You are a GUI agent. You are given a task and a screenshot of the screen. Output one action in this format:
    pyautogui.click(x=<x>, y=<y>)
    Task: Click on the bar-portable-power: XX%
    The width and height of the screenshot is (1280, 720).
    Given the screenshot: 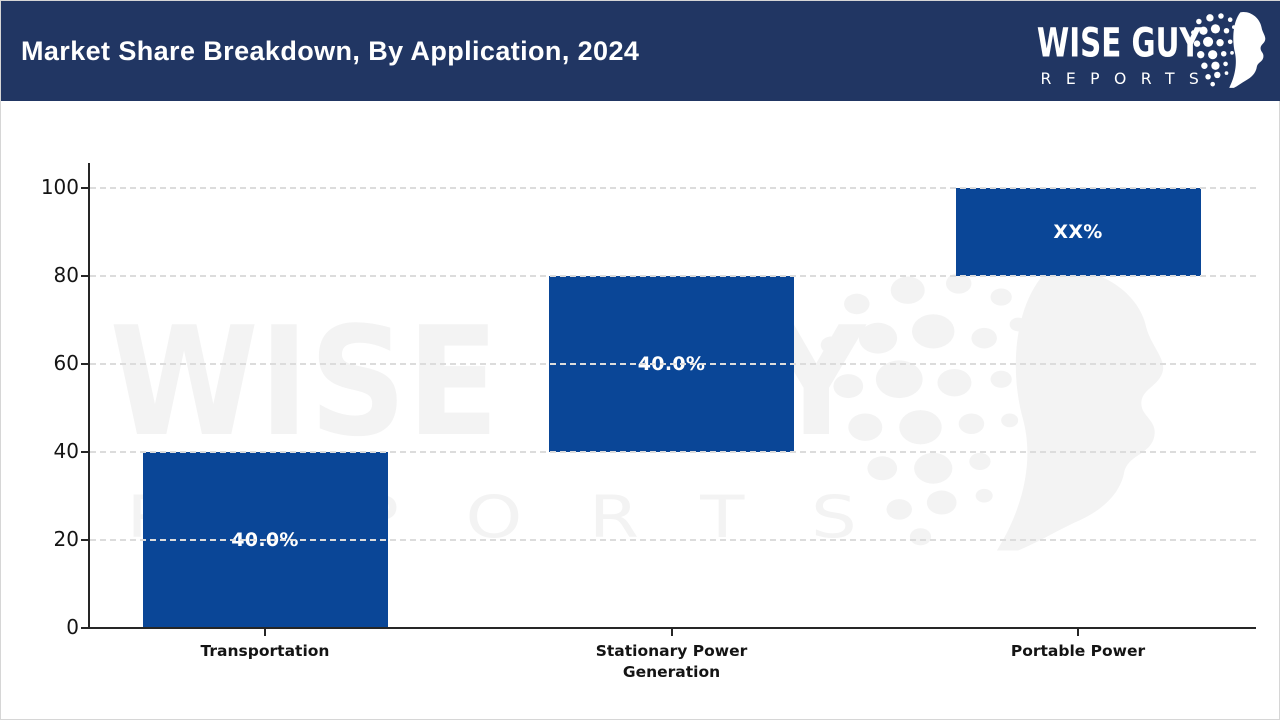 What is the action you would take?
    pyautogui.click(x=1078, y=232)
    